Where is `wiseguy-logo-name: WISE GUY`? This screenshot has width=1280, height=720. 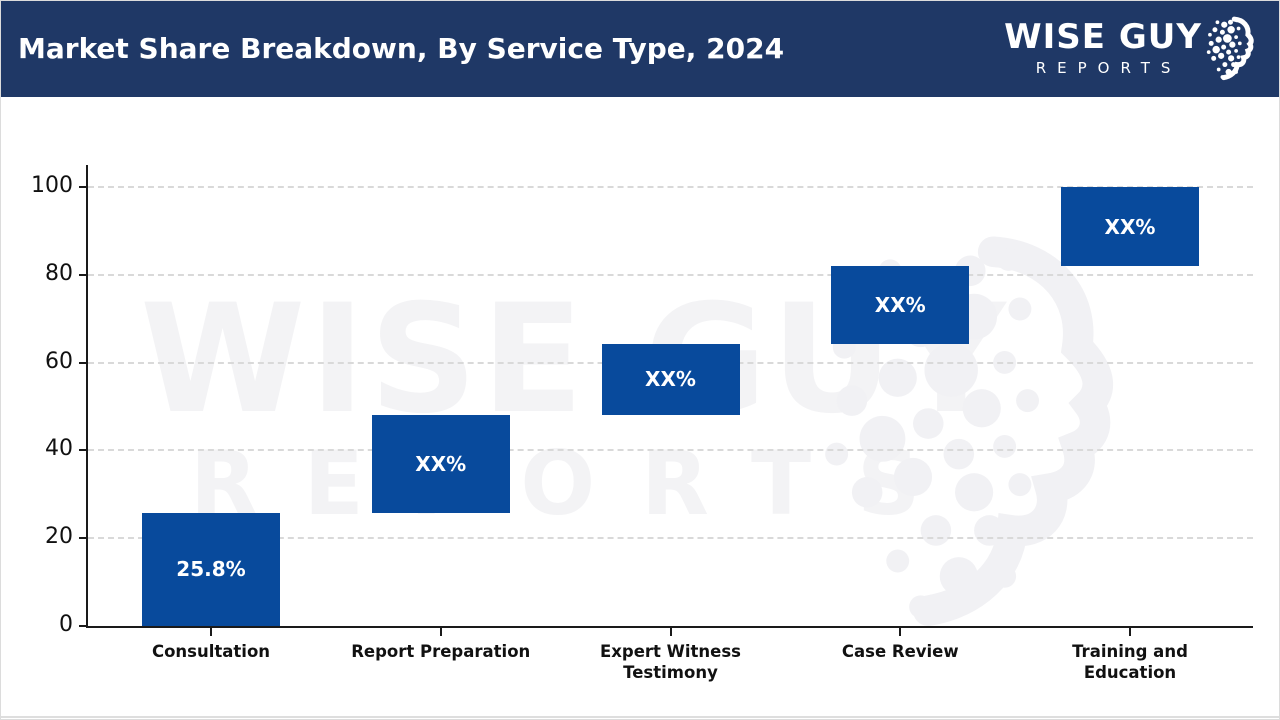 wiseguy-logo-name: WISE GUY is located at coordinates (1103, 37).